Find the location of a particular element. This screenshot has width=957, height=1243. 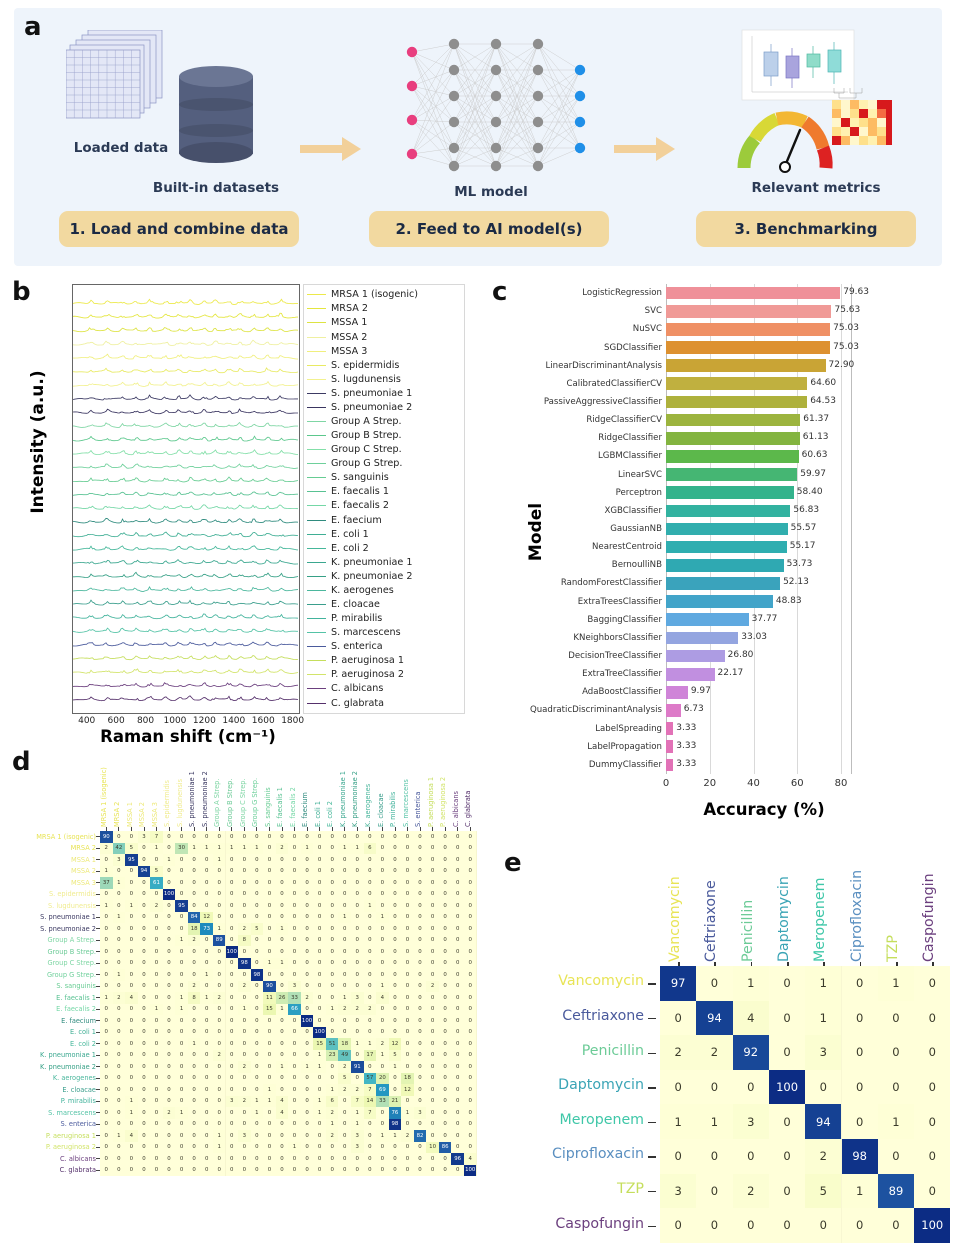

legend-item: E. faecium is located at coordinates (384, 520).